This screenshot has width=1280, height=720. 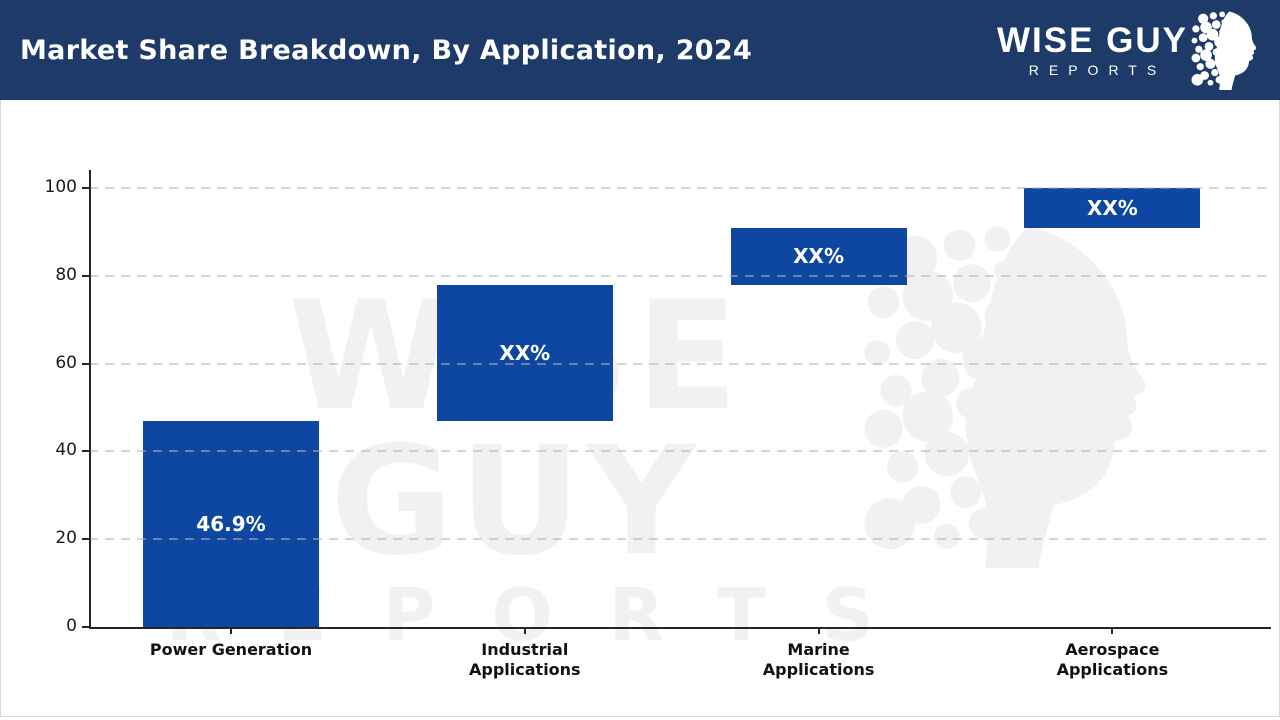 I want to click on y-axis-line, so click(x=90, y=399).